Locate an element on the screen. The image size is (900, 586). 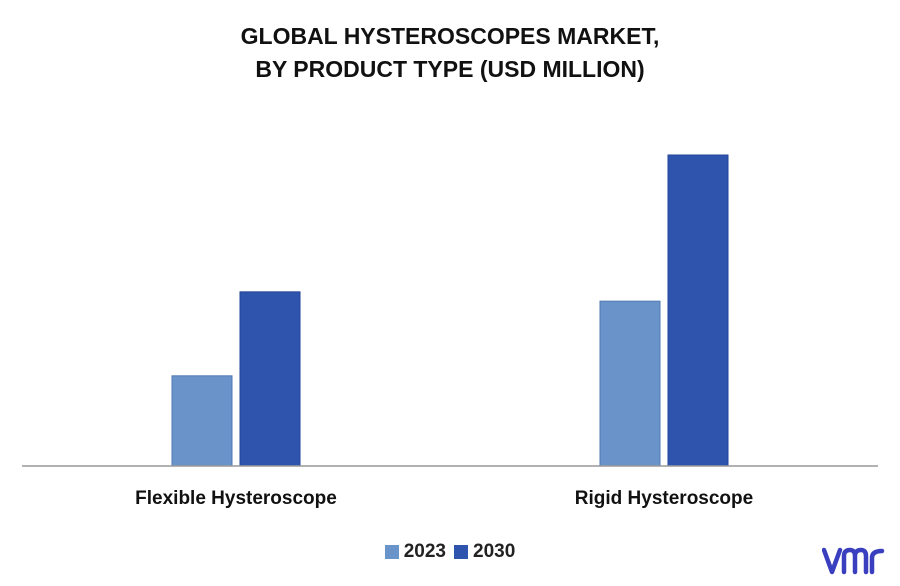
legend-item-2030: 2030 is located at coordinates (484, 552).